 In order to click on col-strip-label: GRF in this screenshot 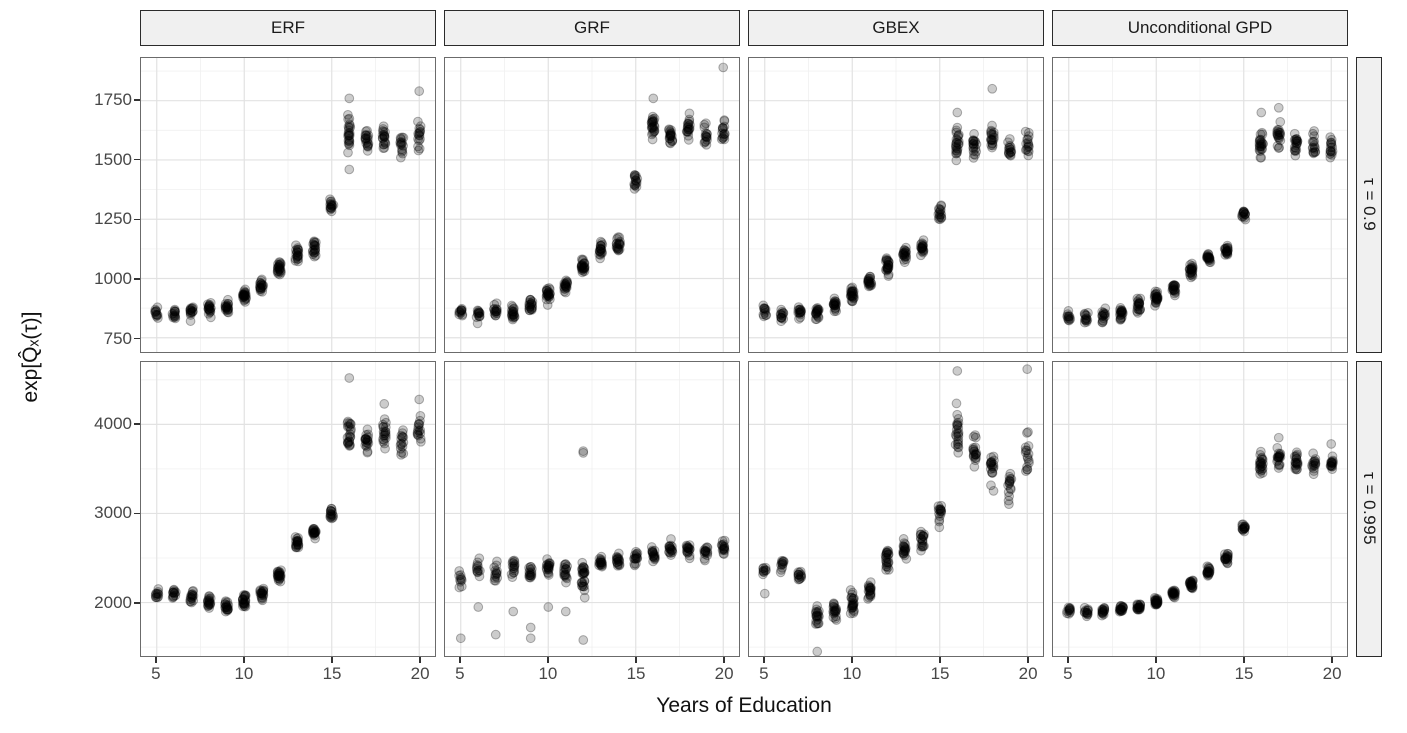, I will do `click(592, 27)`.